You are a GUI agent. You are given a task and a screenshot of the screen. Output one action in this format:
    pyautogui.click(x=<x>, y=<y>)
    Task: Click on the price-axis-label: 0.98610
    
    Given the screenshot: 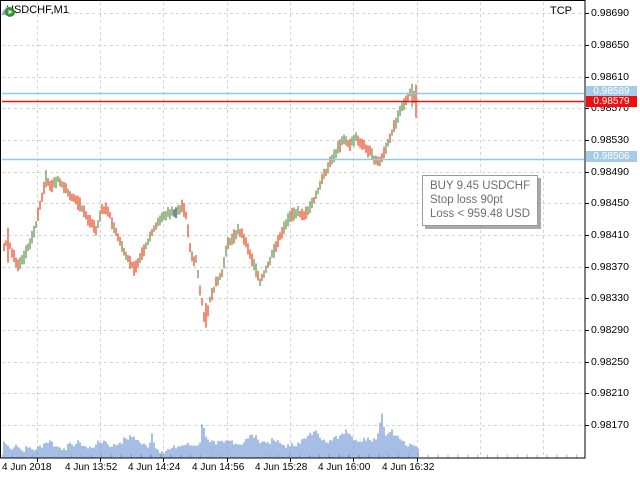 What is the action you would take?
    pyautogui.click(x=610, y=76)
    